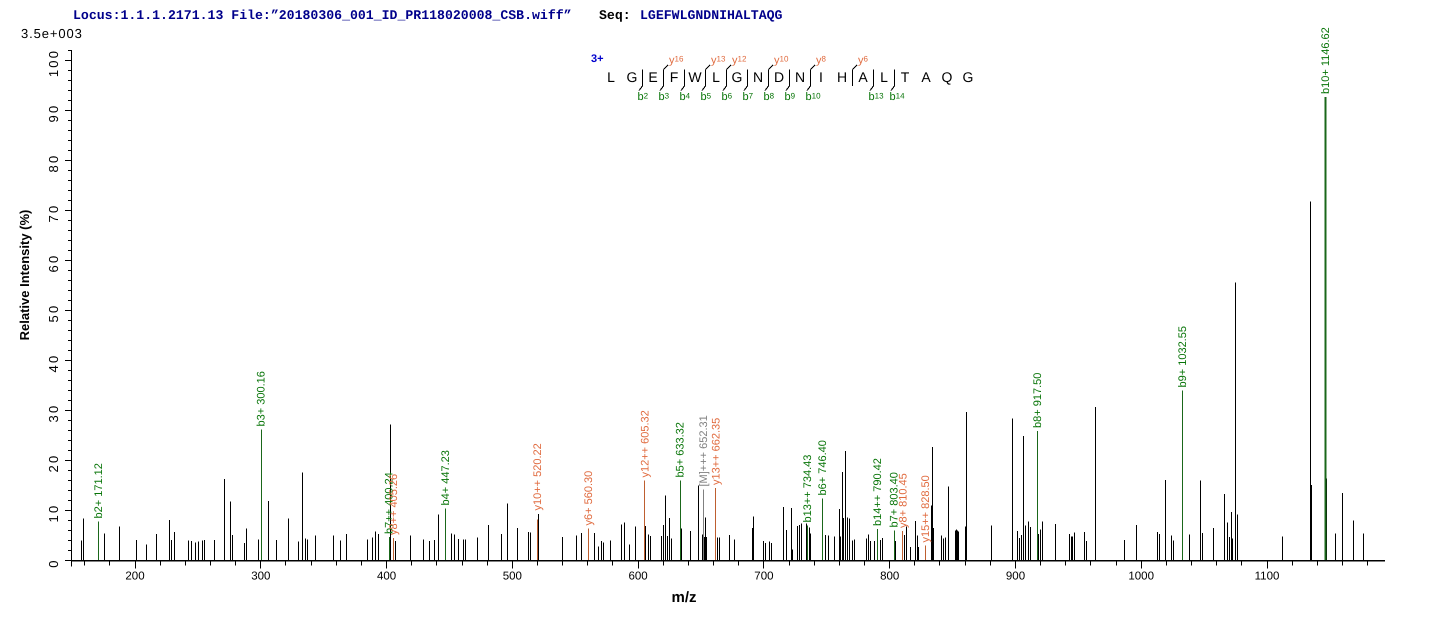 This screenshot has width=1436, height=620. Describe the element at coordinates (53, 513) in the screenshot. I see `svg-text: 10` at that location.